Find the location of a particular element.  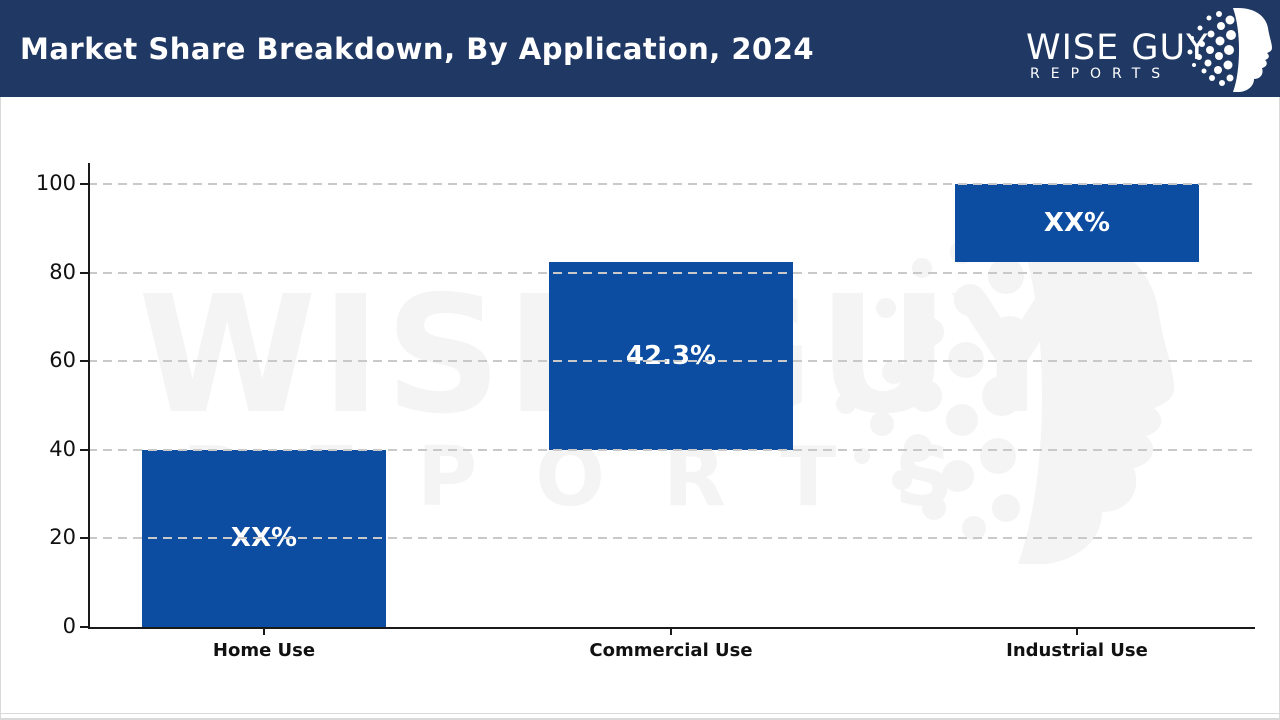

logo-text-wiseguy: WISE GUY is located at coordinates (1117, 48).